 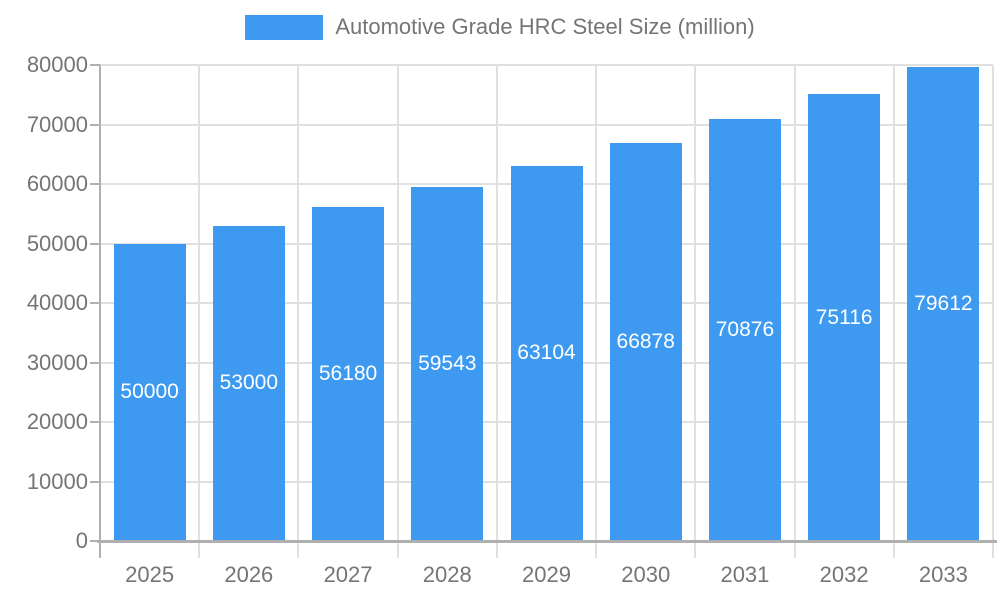 I want to click on bar-2026: 53000, so click(x=248, y=383).